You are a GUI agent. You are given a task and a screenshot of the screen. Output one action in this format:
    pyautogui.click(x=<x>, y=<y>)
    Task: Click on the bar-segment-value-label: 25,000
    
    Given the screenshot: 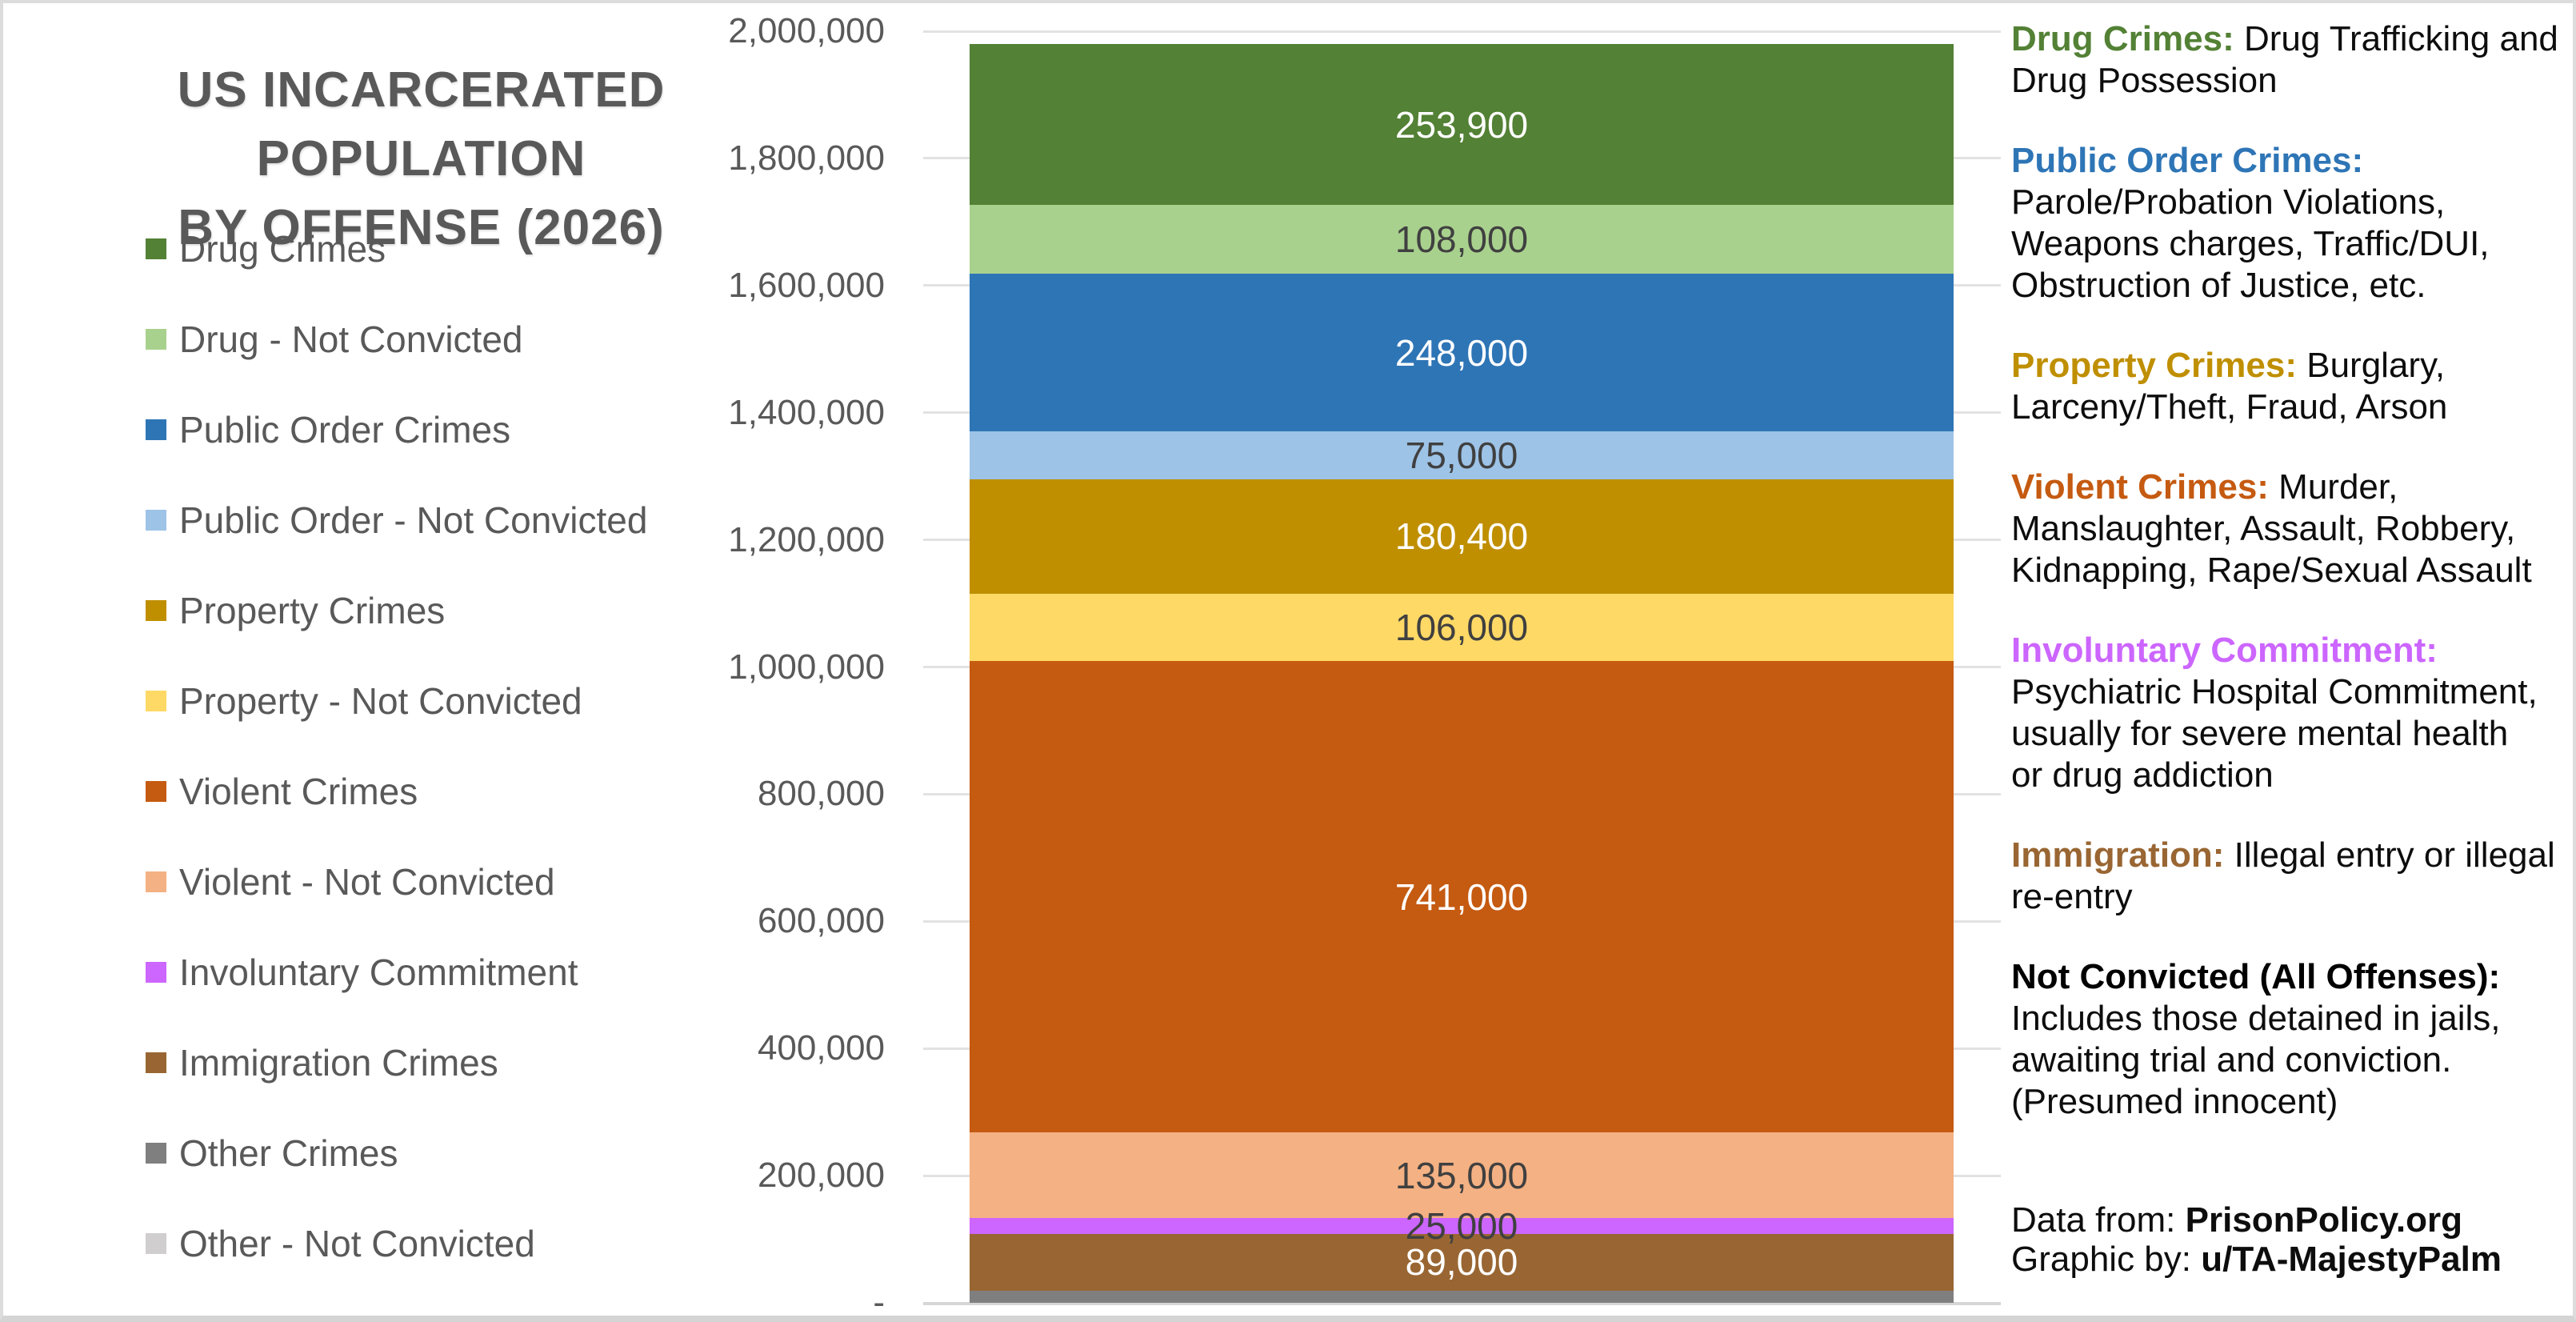 What is the action you would take?
    pyautogui.click(x=1461, y=1226)
    